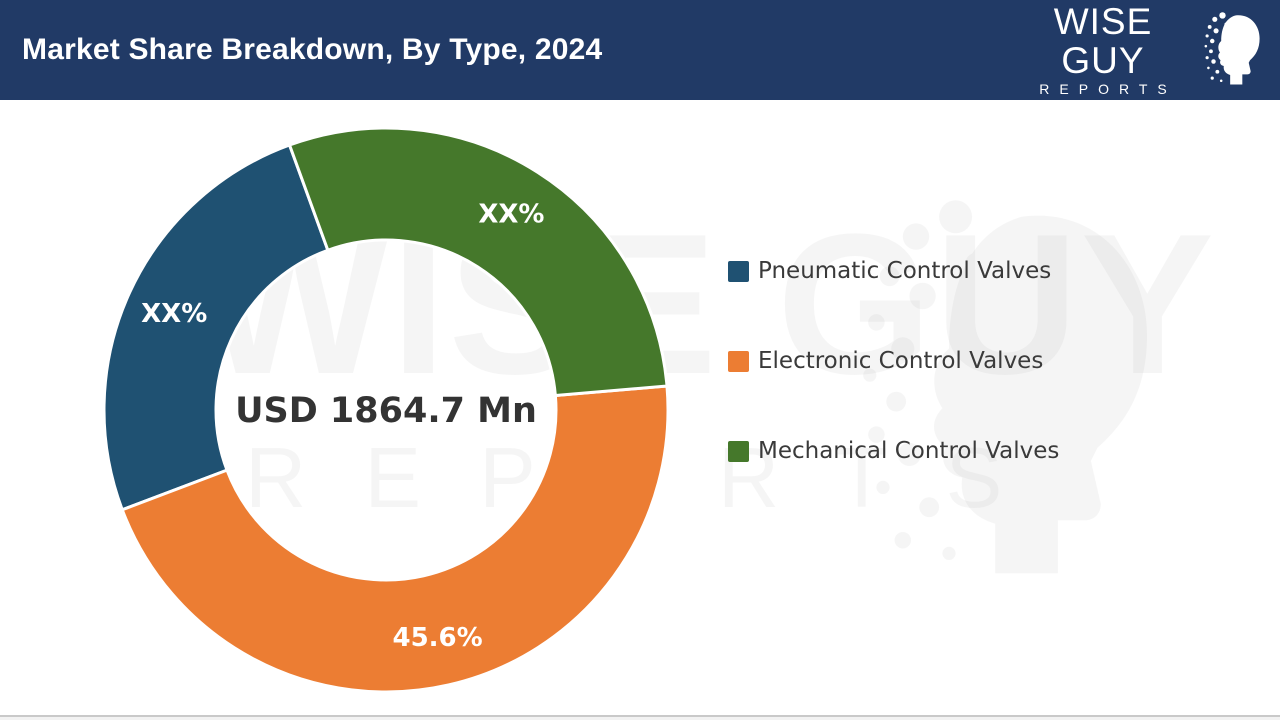  Describe the element at coordinates (738, 271) in the screenshot. I see `legend-swatch-pneumatic` at that location.